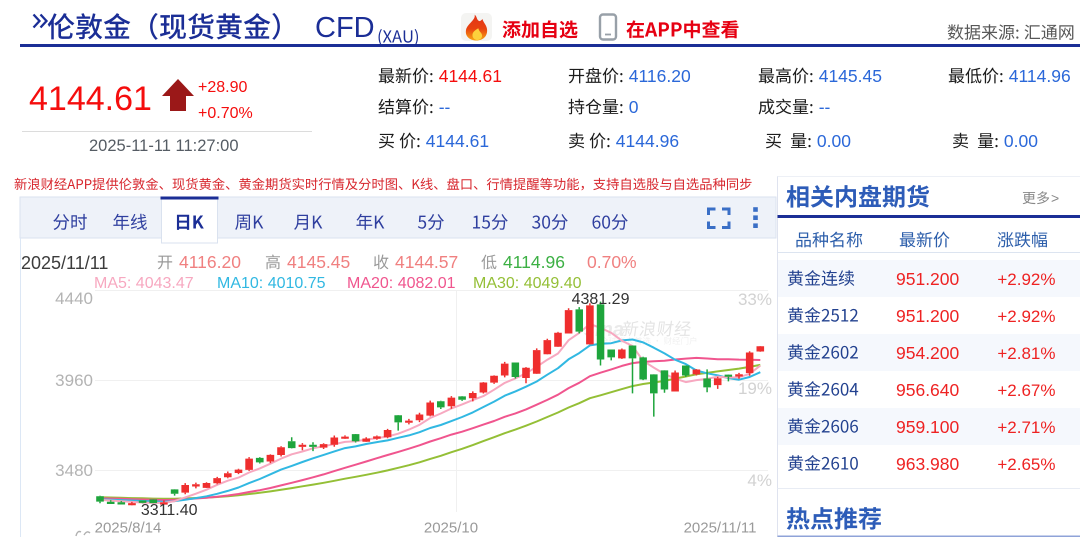 This screenshot has height=537, width=1080. Describe the element at coordinates (612, 262) in the screenshot. I see `svg-text: 0.70%` at that location.